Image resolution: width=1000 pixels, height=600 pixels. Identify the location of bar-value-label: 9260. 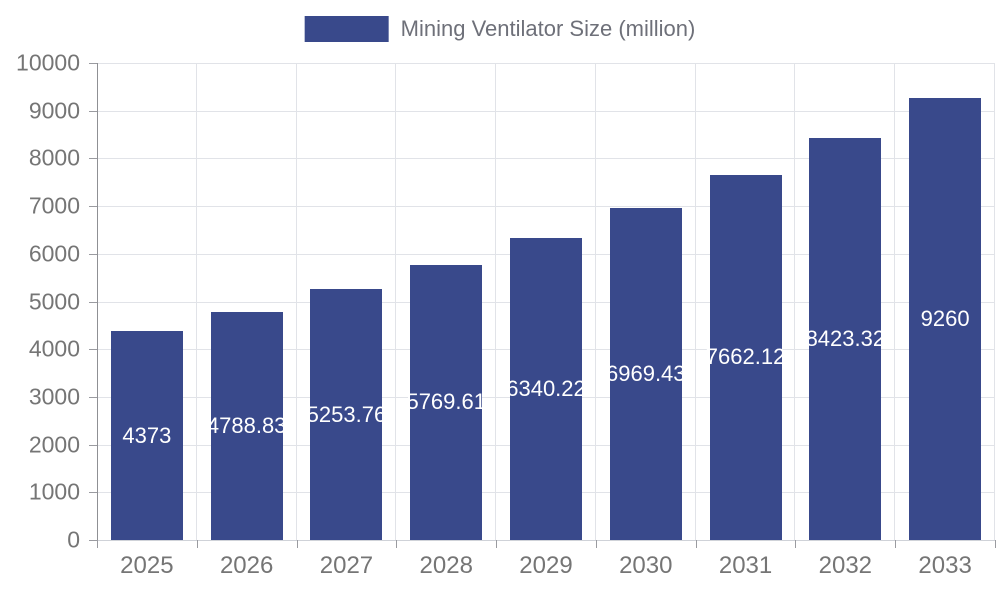
(945, 319).